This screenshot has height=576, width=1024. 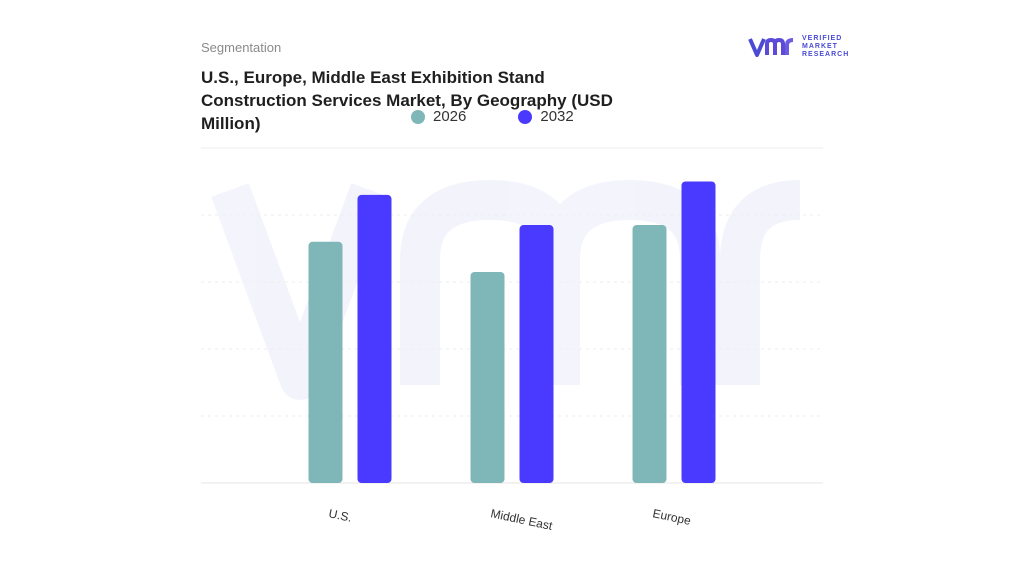 I want to click on x-tick-label: Middle East, so click(x=521, y=519).